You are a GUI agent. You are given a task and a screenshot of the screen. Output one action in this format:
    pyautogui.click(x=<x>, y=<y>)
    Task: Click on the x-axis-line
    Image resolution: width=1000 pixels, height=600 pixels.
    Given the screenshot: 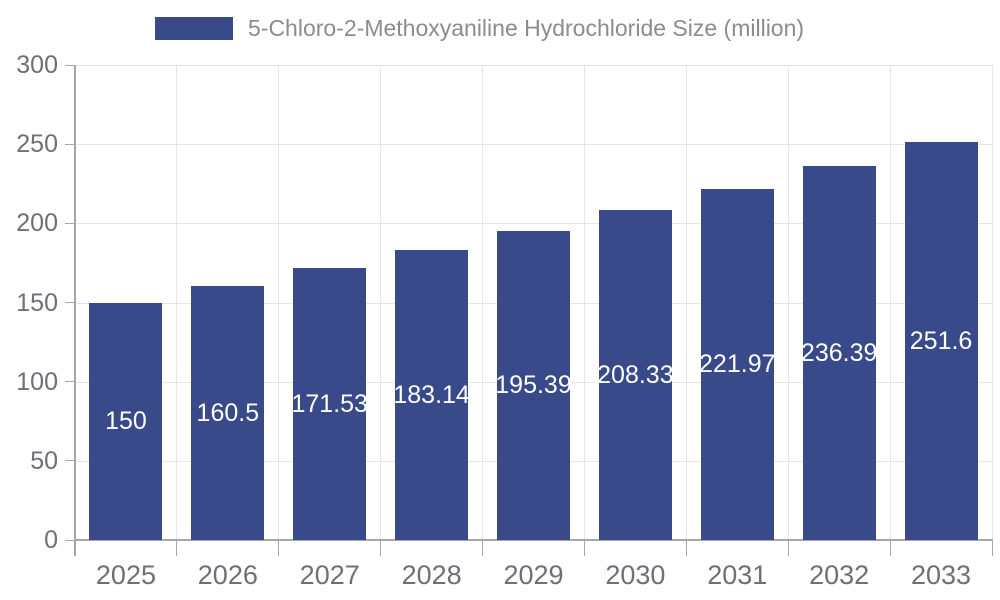 What is the action you would take?
    pyautogui.click(x=533, y=540)
    